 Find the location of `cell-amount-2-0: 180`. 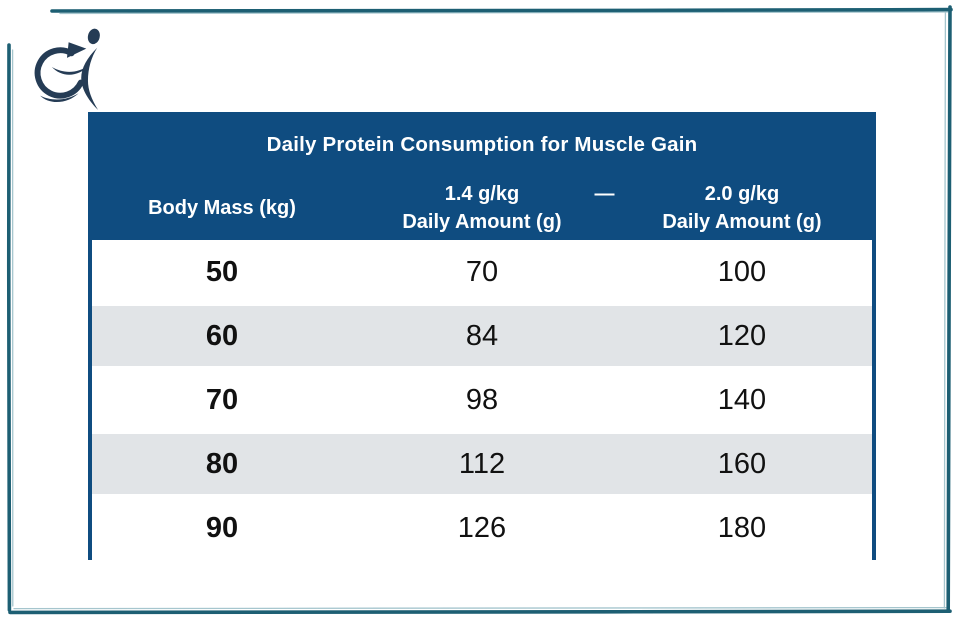

cell-amount-2-0: 180 is located at coordinates (742, 527).